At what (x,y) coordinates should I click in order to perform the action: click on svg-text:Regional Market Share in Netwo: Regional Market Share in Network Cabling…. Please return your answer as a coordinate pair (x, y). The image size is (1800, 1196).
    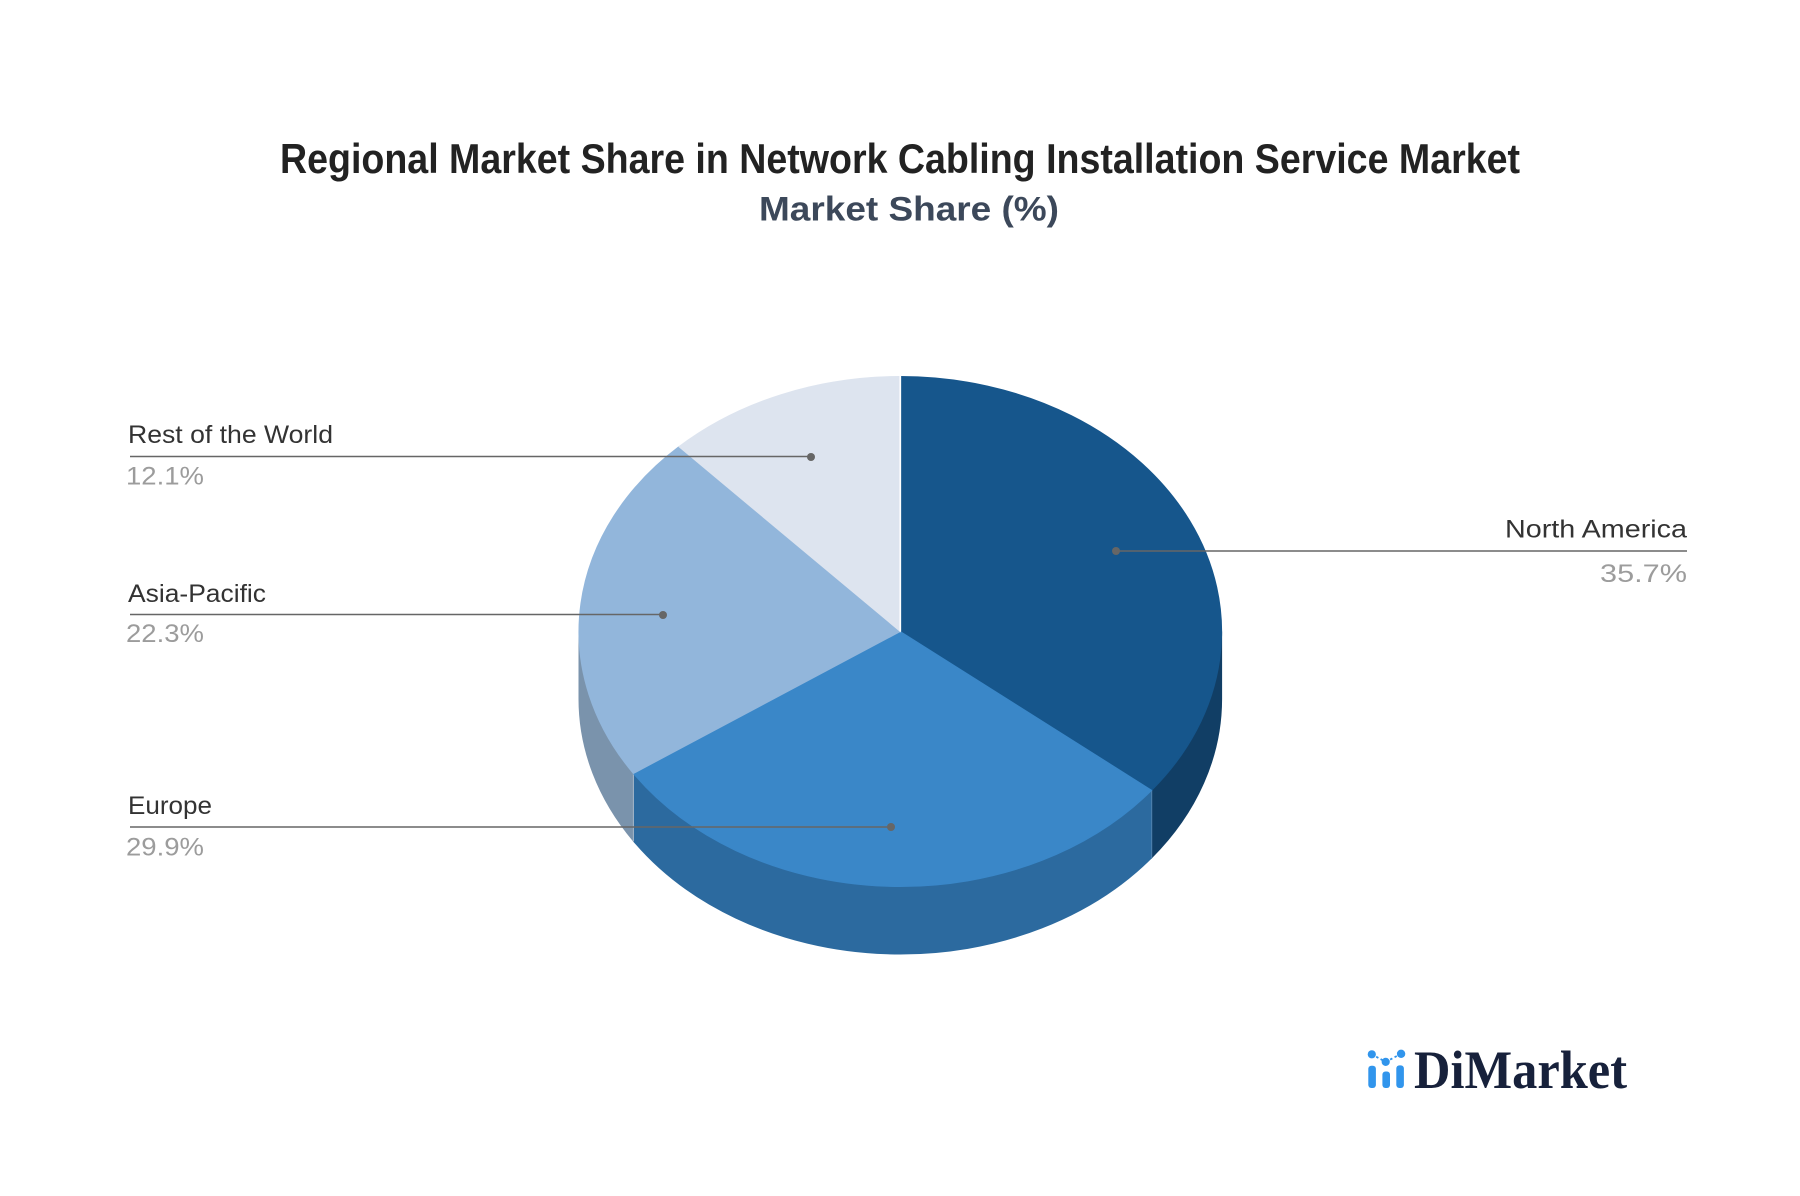
    Looking at the image, I should click on (900, 158).